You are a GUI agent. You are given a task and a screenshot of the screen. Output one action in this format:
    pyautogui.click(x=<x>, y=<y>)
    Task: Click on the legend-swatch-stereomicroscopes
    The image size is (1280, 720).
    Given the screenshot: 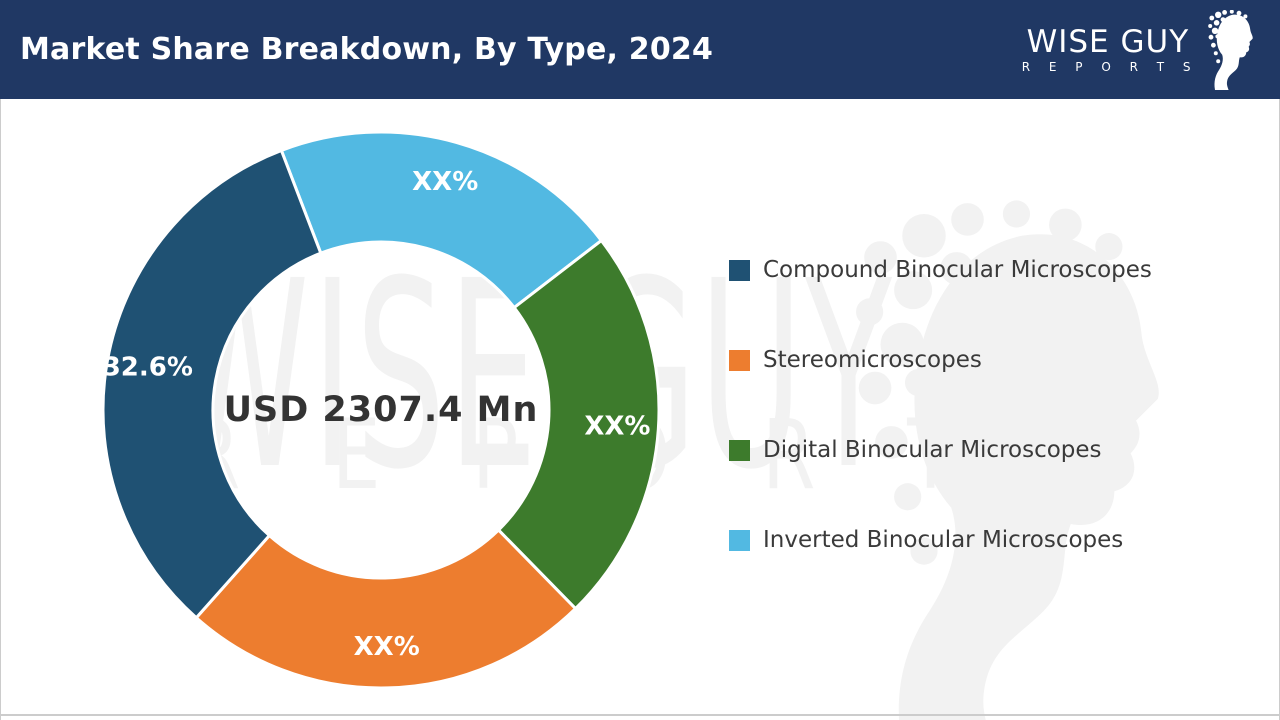 What is the action you would take?
    pyautogui.click(x=739, y=360)
    